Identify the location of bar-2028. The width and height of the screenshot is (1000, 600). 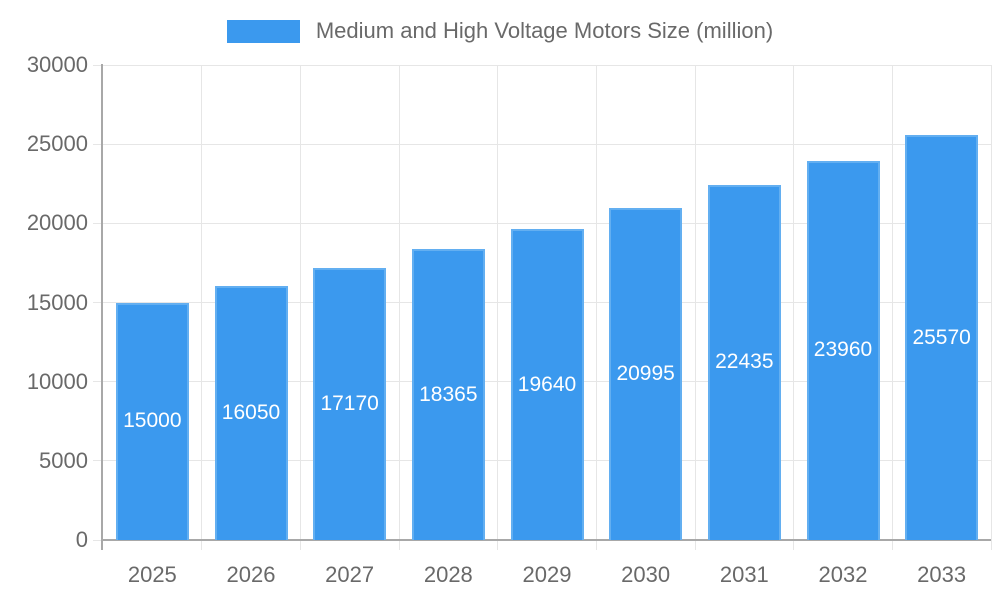
(448, 394).